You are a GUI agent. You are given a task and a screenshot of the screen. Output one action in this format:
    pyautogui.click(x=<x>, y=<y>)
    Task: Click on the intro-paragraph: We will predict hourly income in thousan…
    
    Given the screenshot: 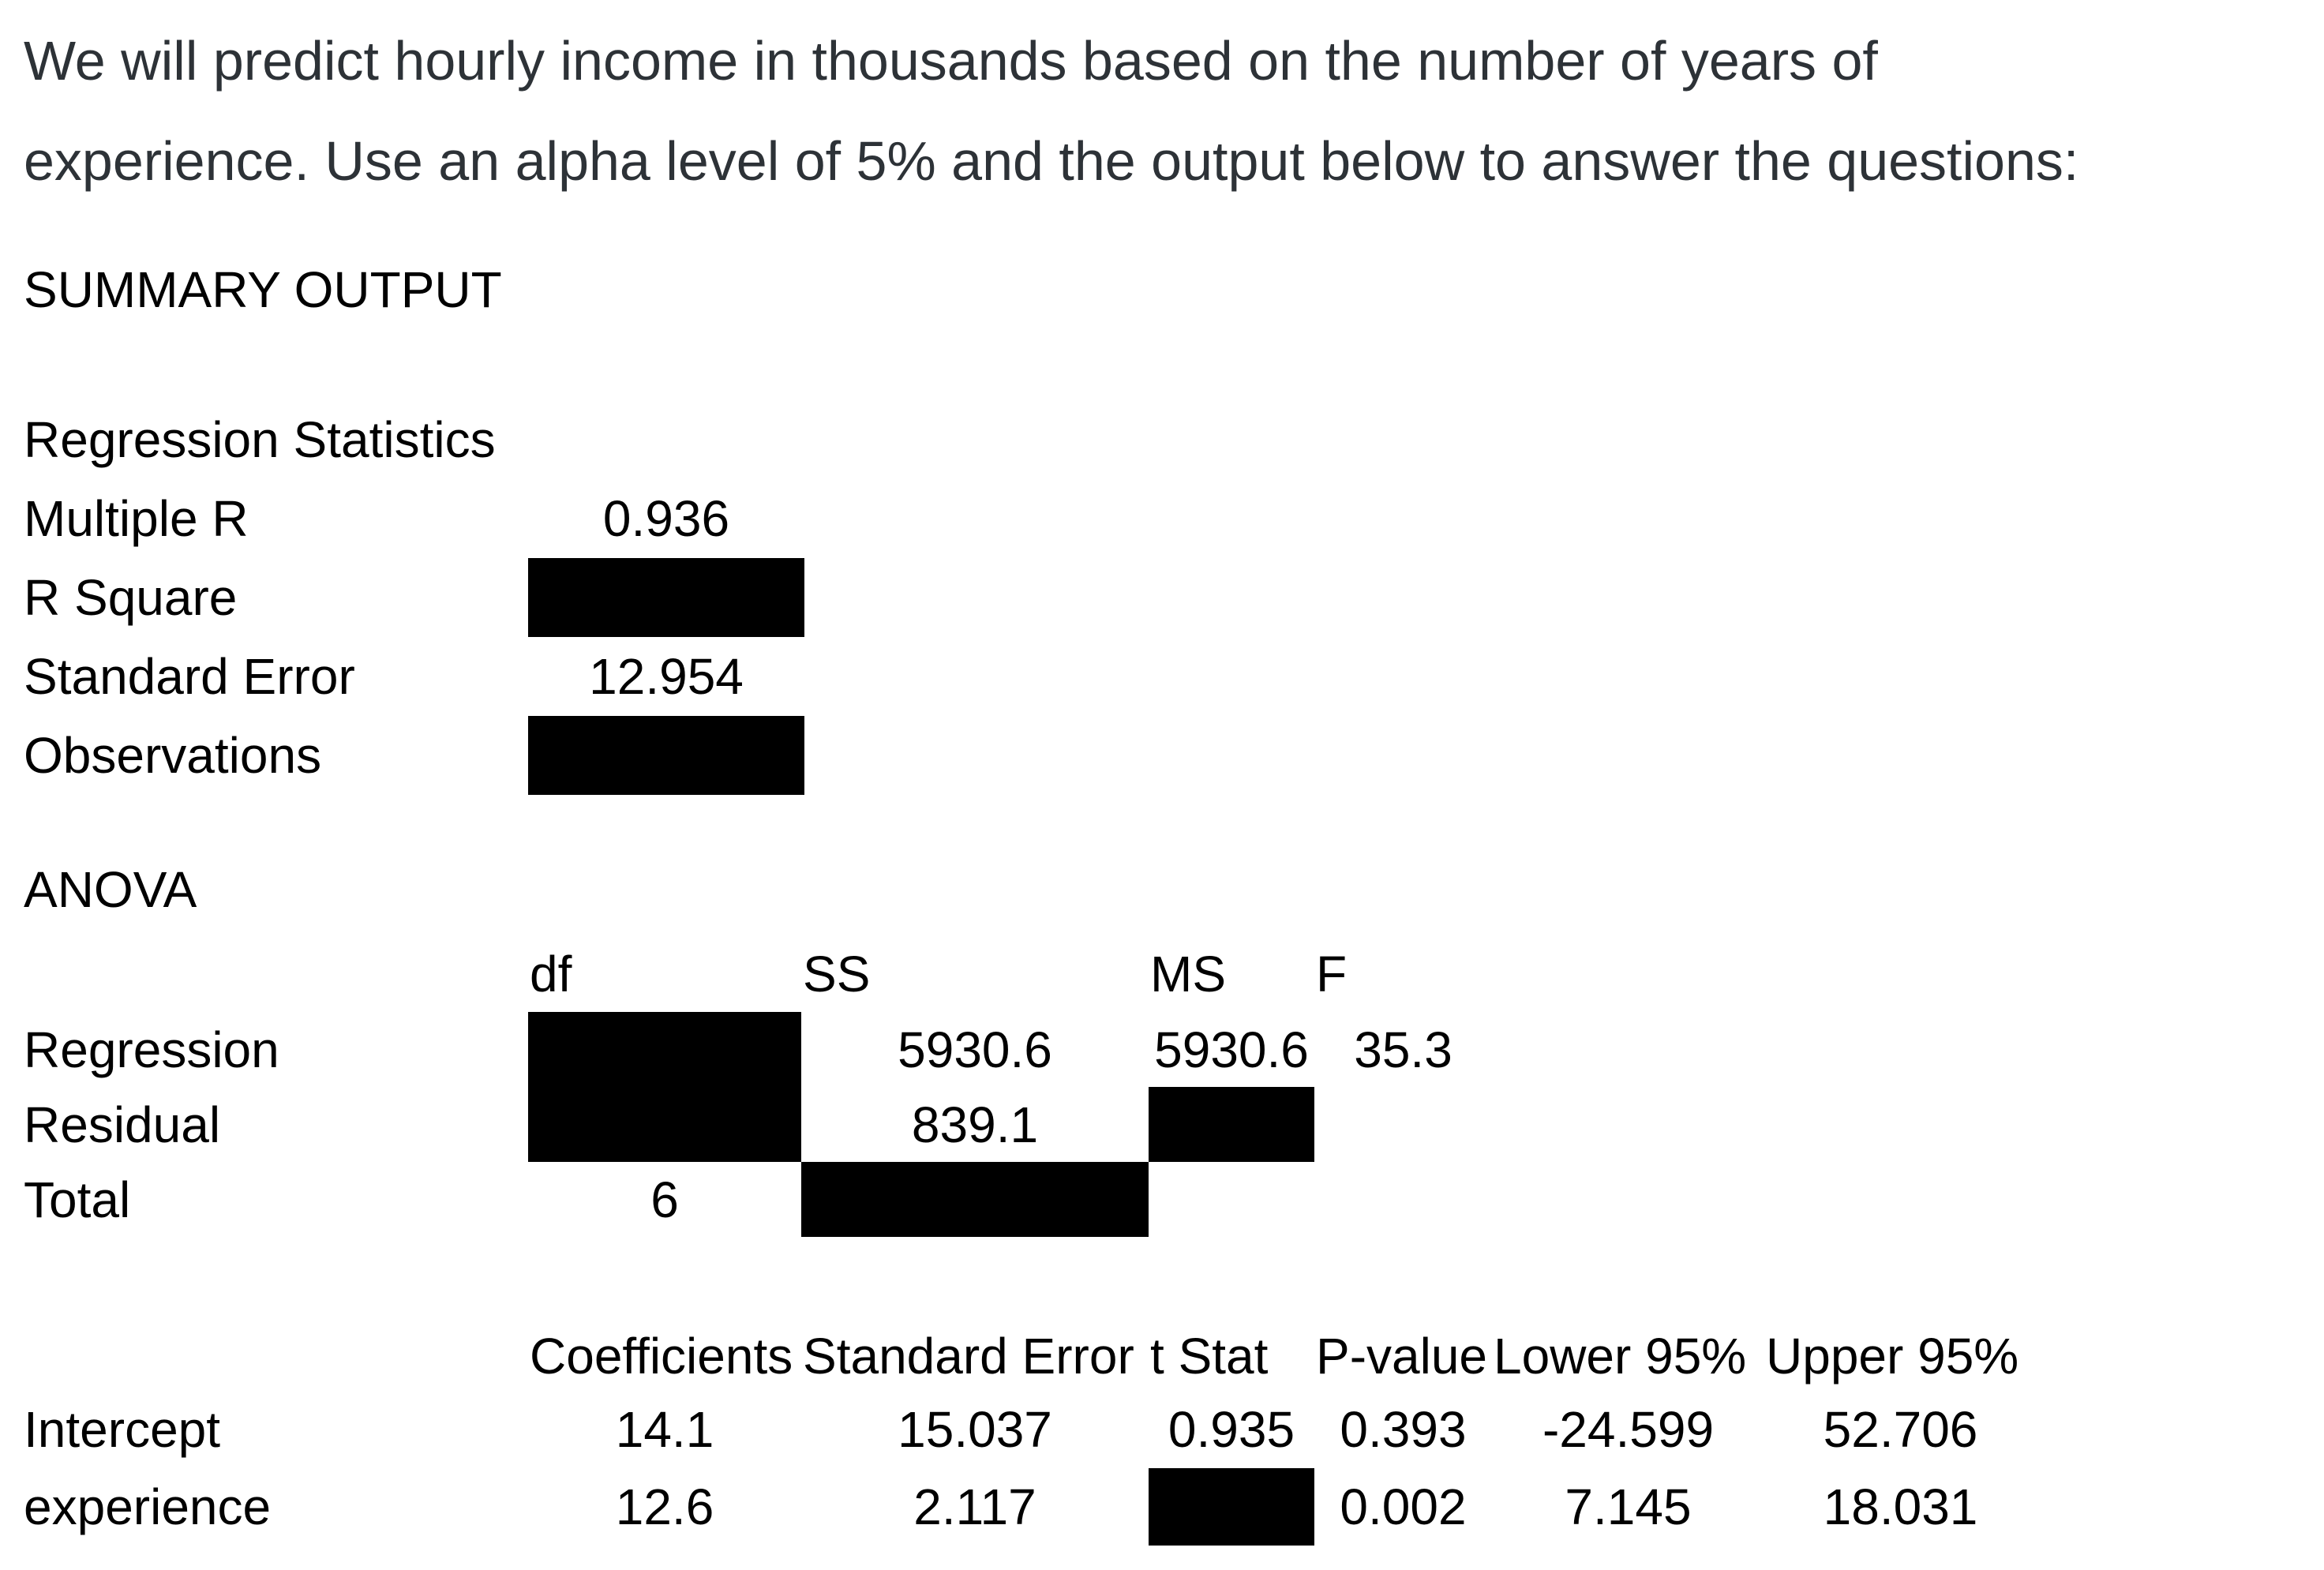 What is the action you would take?
    pyautogui.click(x=1168, y=111)
    